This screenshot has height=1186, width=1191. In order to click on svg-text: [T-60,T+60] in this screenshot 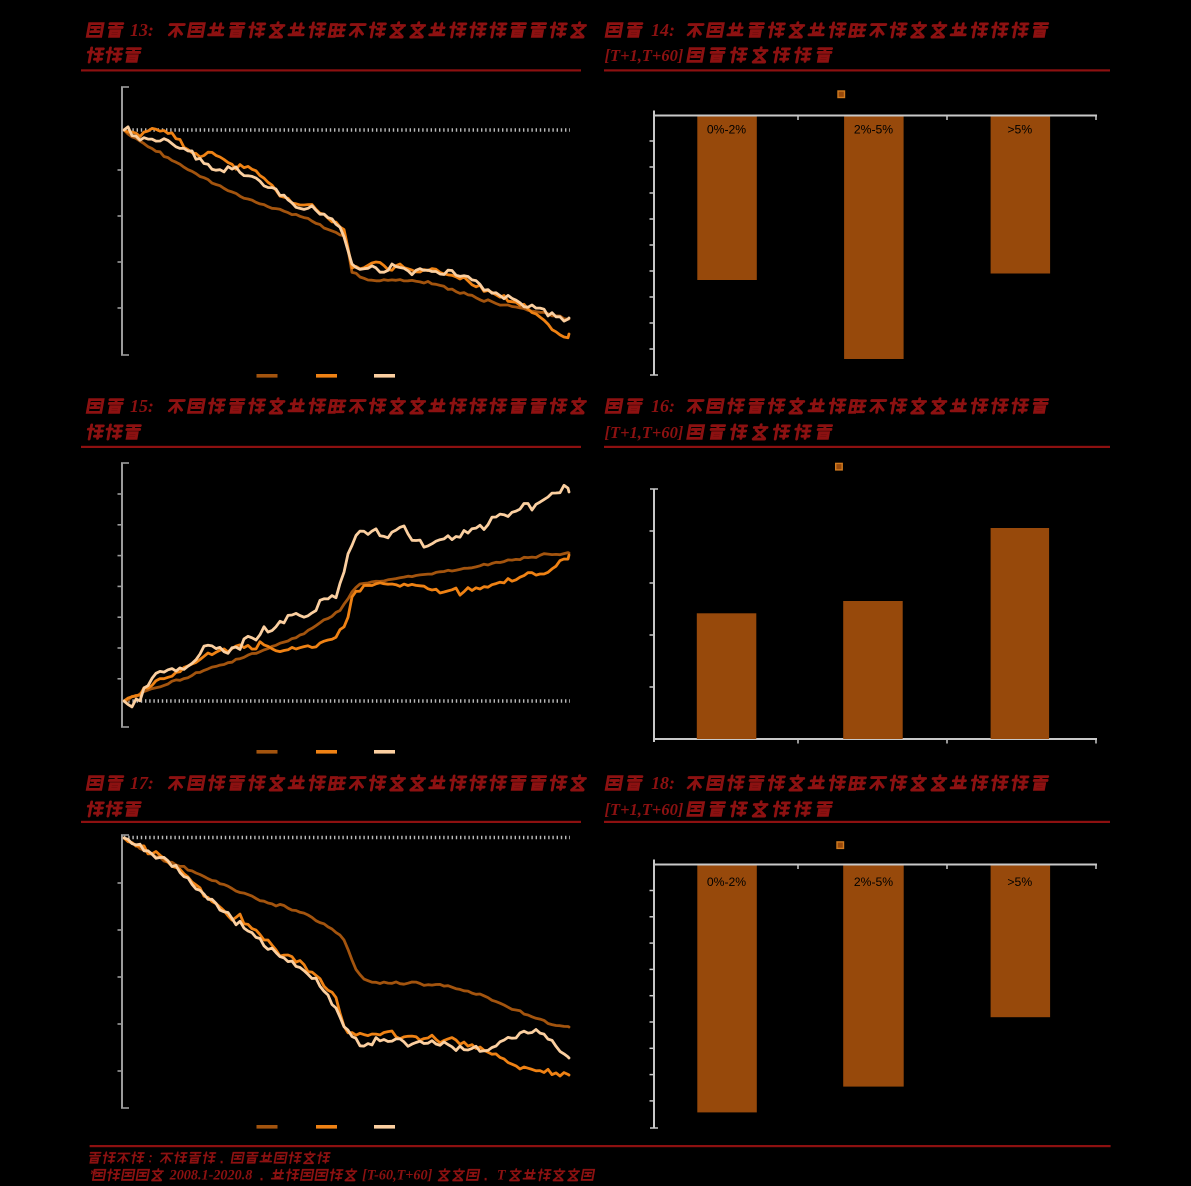, I will do `click(397, 1175)`.